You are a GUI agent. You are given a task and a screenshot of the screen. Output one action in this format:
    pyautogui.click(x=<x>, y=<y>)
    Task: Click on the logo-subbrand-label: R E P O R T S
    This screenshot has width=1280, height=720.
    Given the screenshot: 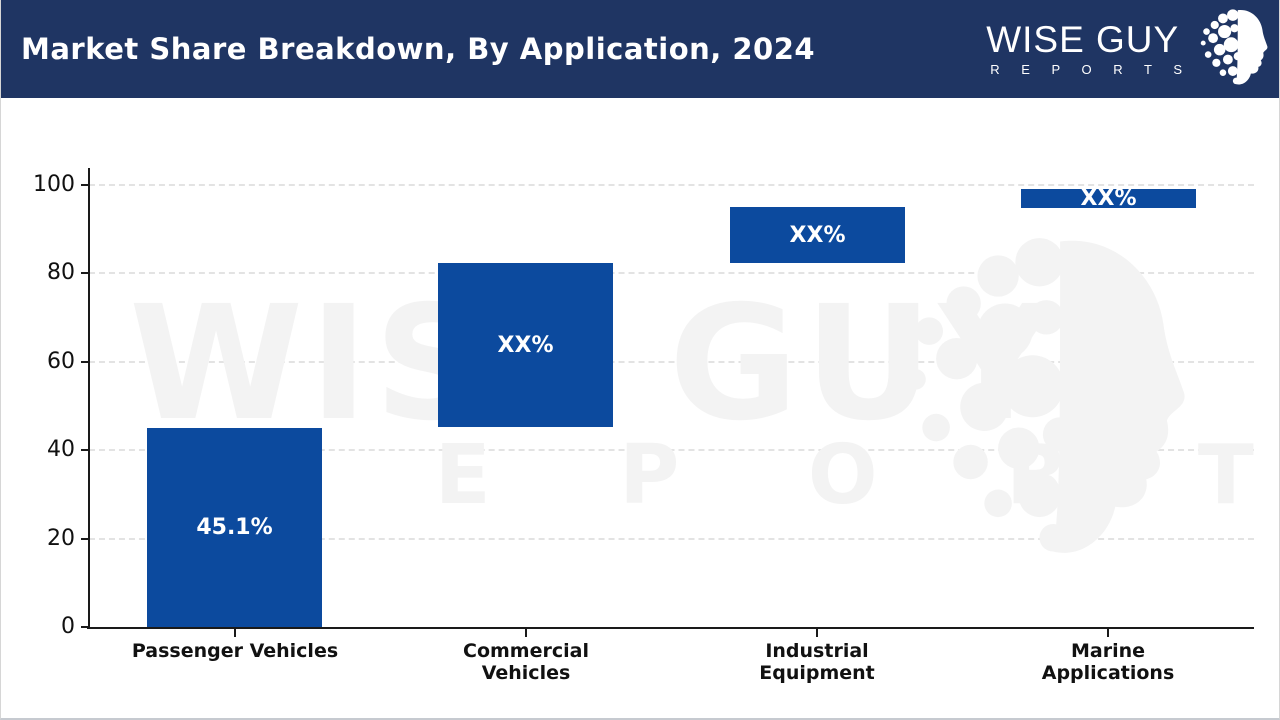 What is the action you would take?
    pyautogui.click(x=1090, y=69)
    